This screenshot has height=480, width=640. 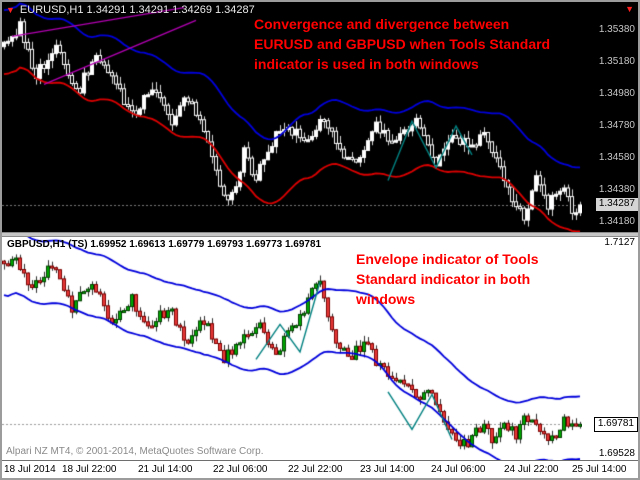 What do you see at coordinates (366, 64) in the screenshot?
I see `annotation-line: indicator is used in both windows` at bounding box center [366, 64].